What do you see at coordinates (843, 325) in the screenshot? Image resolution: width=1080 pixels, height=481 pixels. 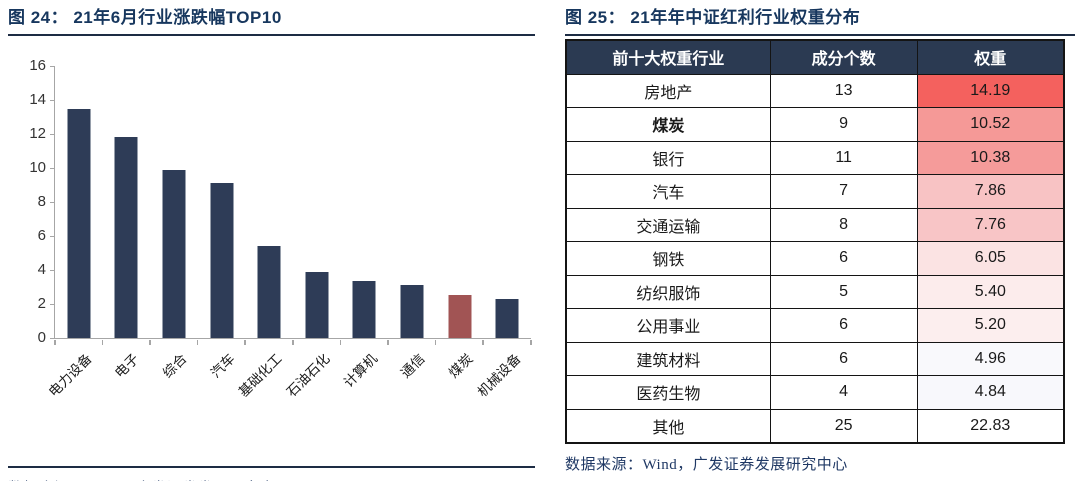 I see `count-cell: 6` at bounding box center [843, 325].